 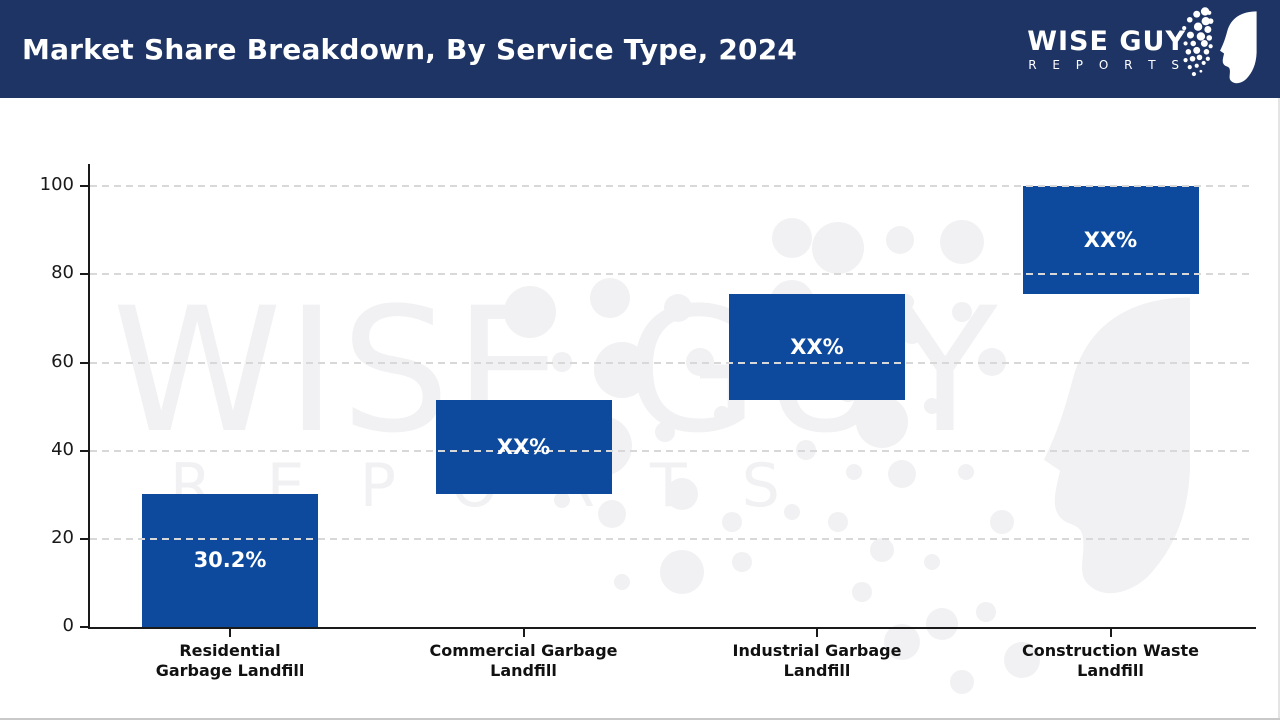 What do you see at coordinates (1106, 41) in the screenshot?
I see `brand-name: WISE GUY` at bounding box center [1106, 41].